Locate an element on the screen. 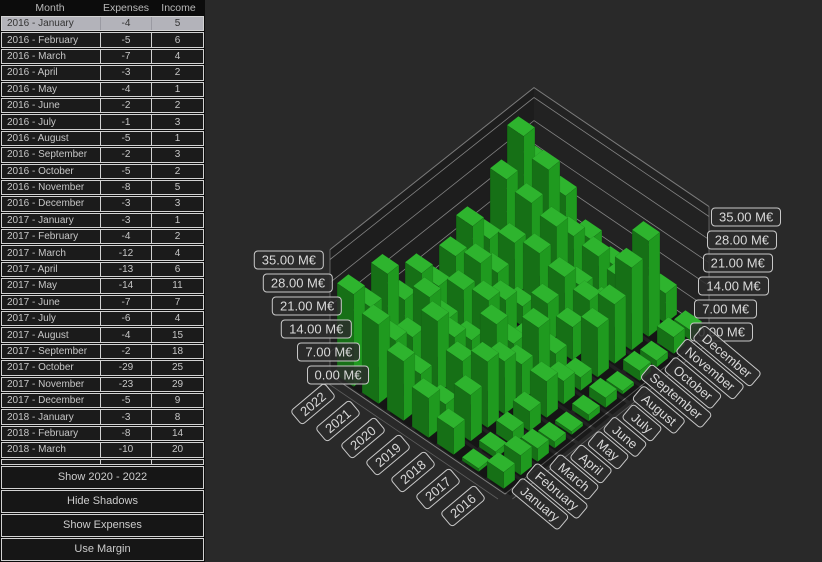 The image size is (822, 562). table-row: 2017 - January -3 1 is located at coordinates (102, 220).